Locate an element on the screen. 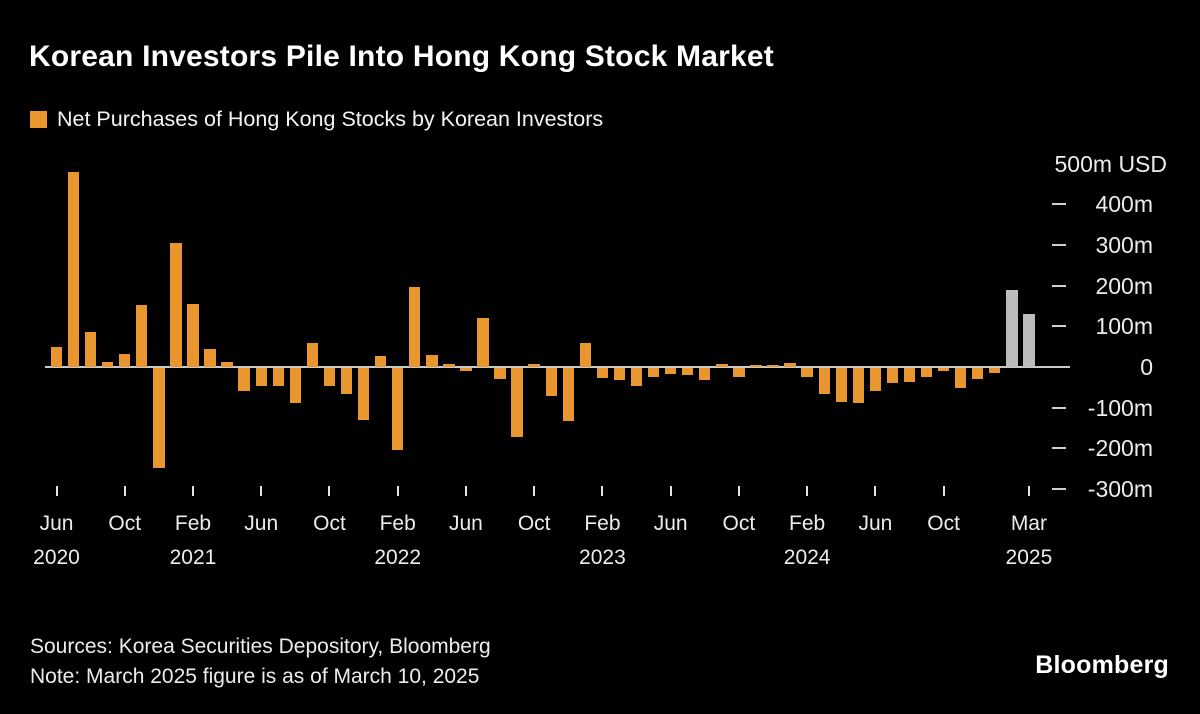 This screenshot has height=714, width=1200. bar-jul-2023 is located at coordinates (688, 371).